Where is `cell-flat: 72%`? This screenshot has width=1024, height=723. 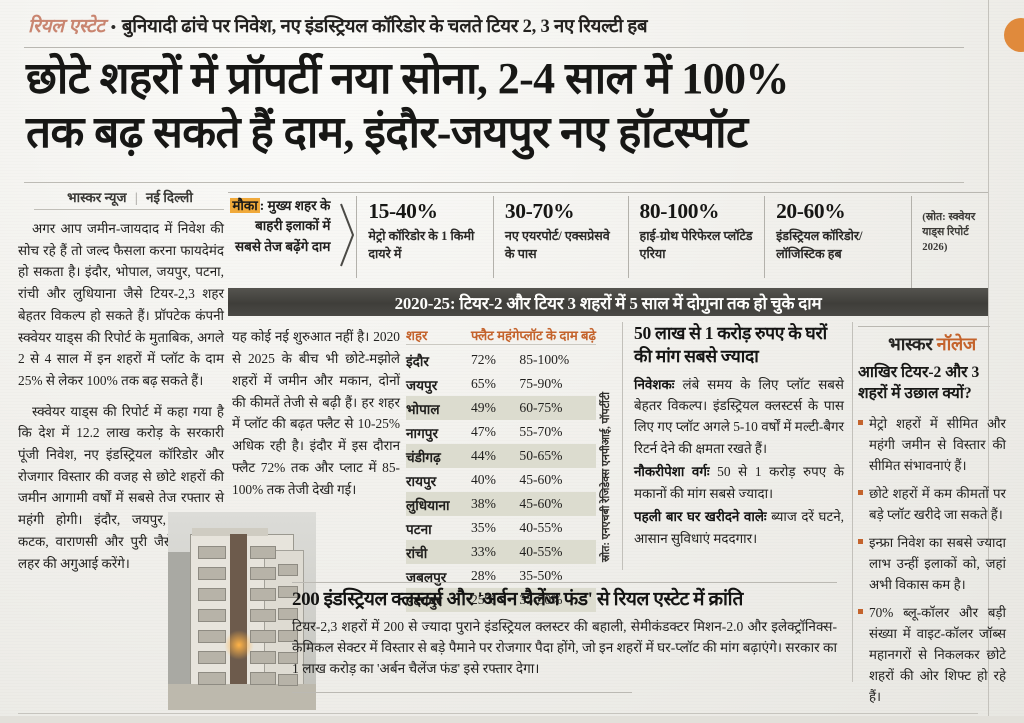 cell-flat: 72% is located at coordinates (483, 359).